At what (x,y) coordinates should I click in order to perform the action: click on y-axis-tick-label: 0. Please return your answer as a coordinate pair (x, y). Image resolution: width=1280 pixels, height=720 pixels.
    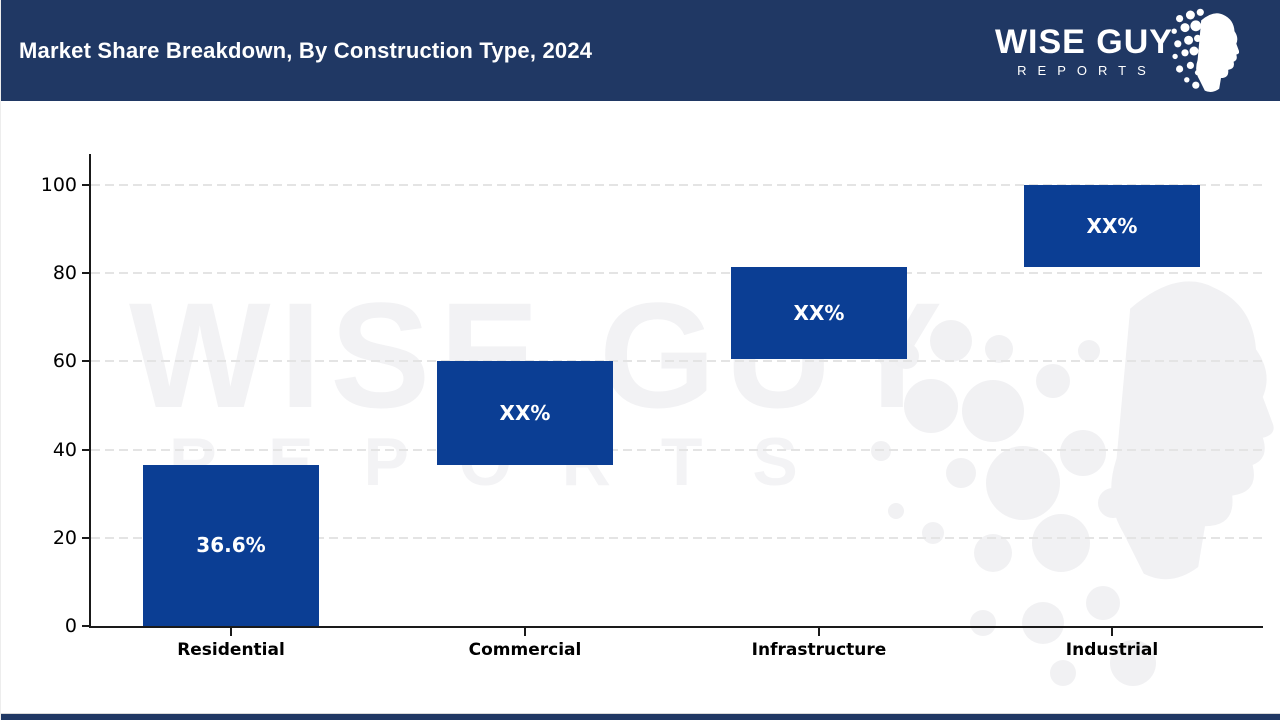
    Looking at the image, I should click on (70, 626).